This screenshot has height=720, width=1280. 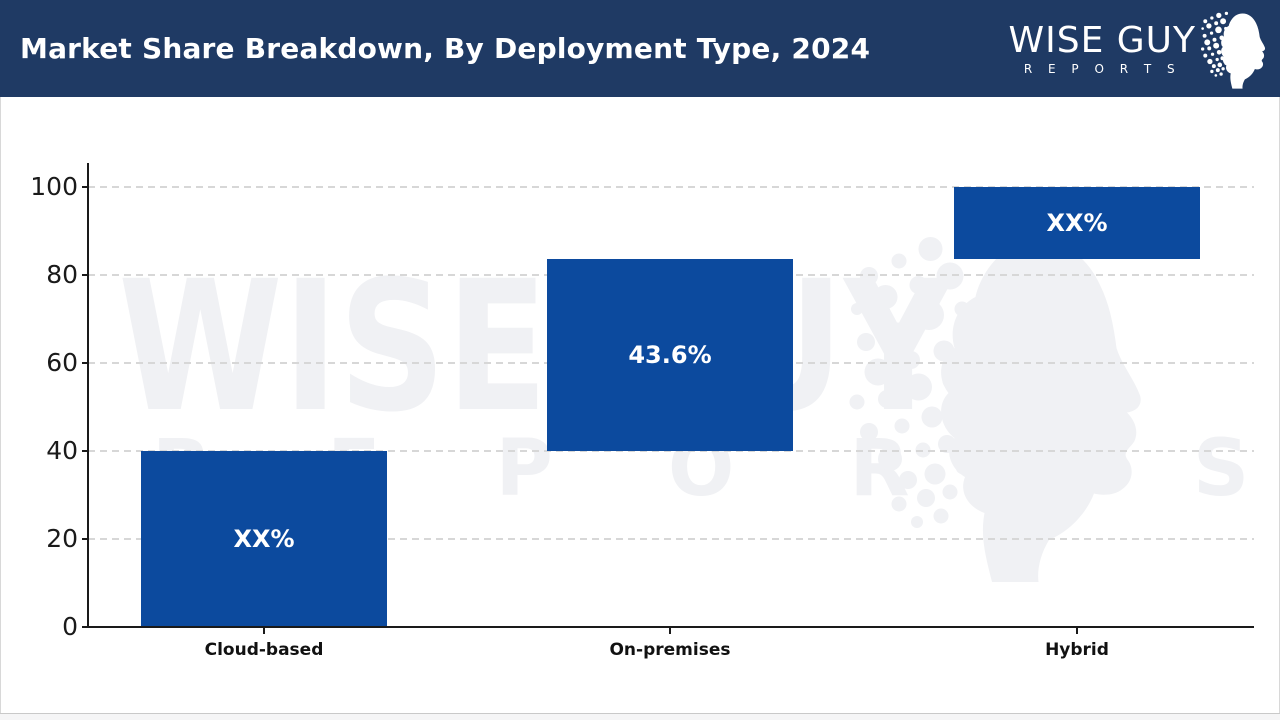 I want to click on bar-value-label: 43.6%, so click(x=670, y=355).